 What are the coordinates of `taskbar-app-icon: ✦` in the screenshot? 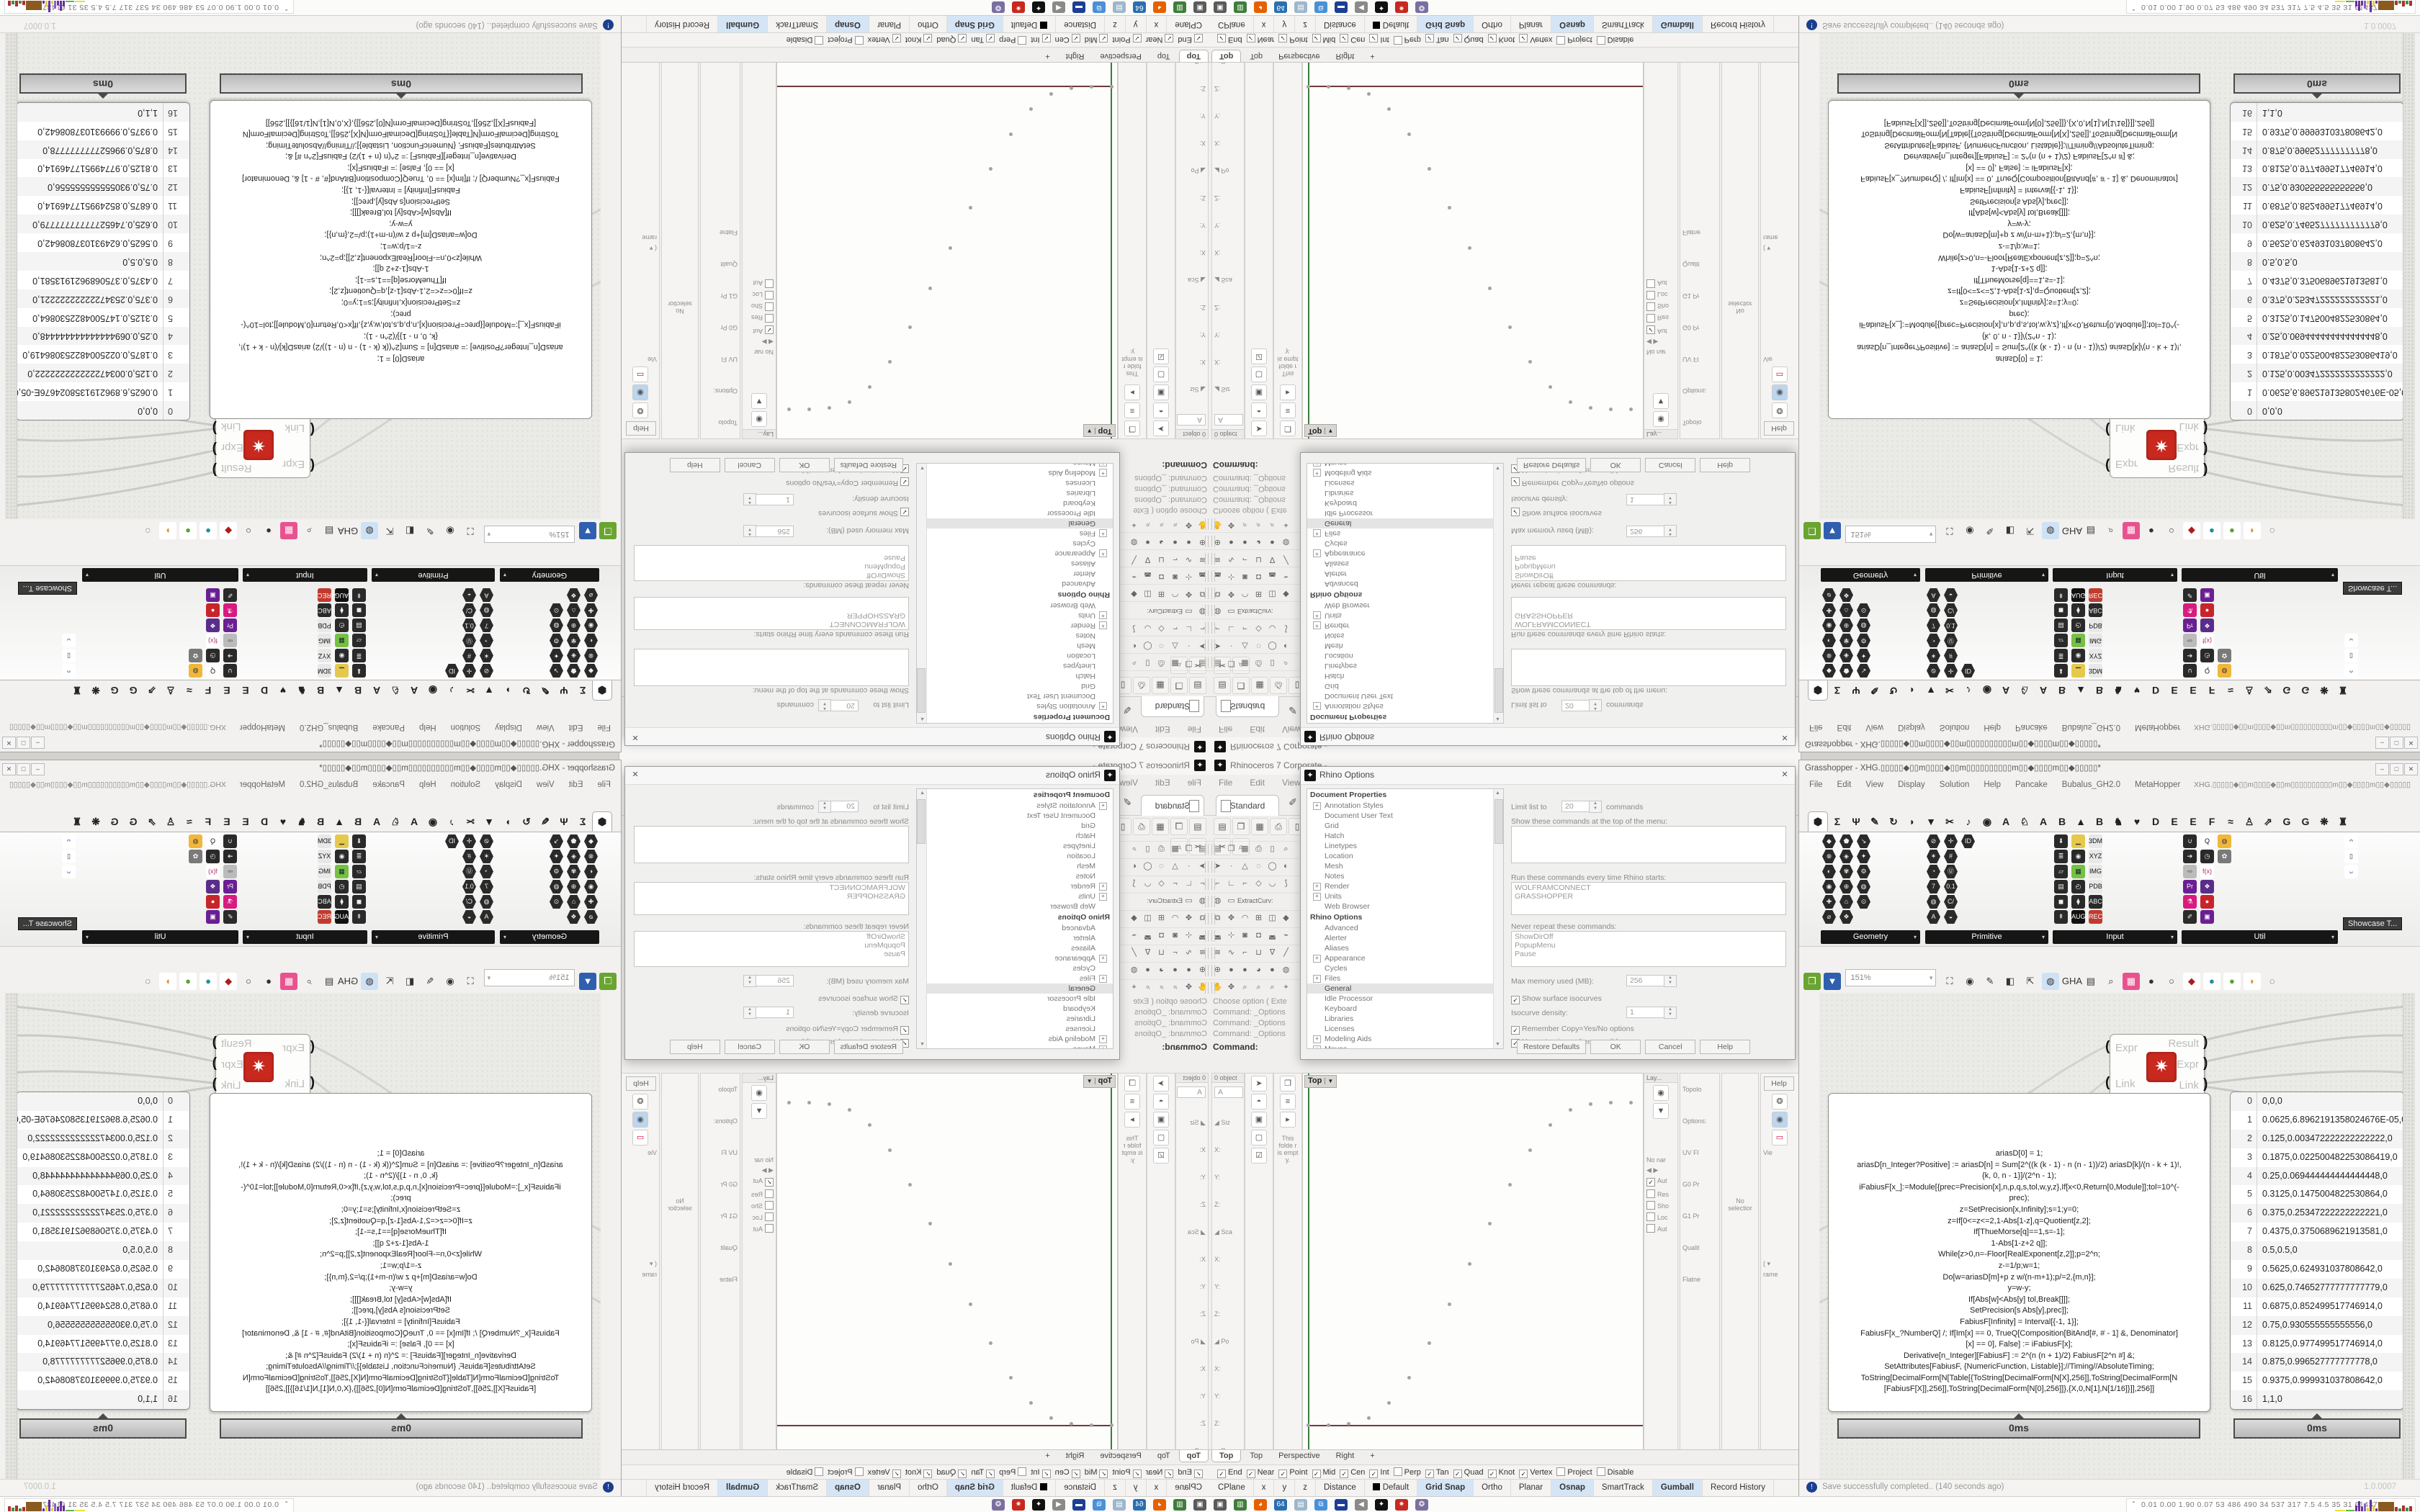 It's located at (1381, 7).